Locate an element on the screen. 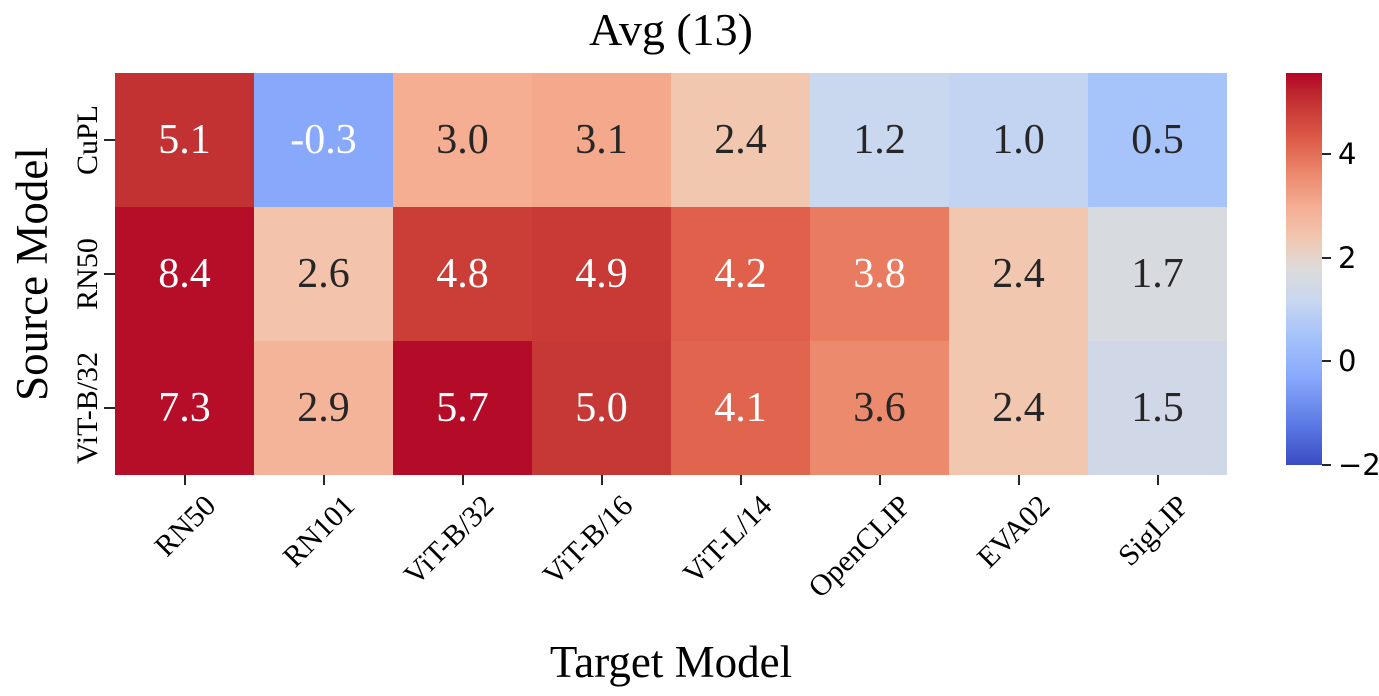  cell-value: 0.5 is located at coordinates (1157, 140).